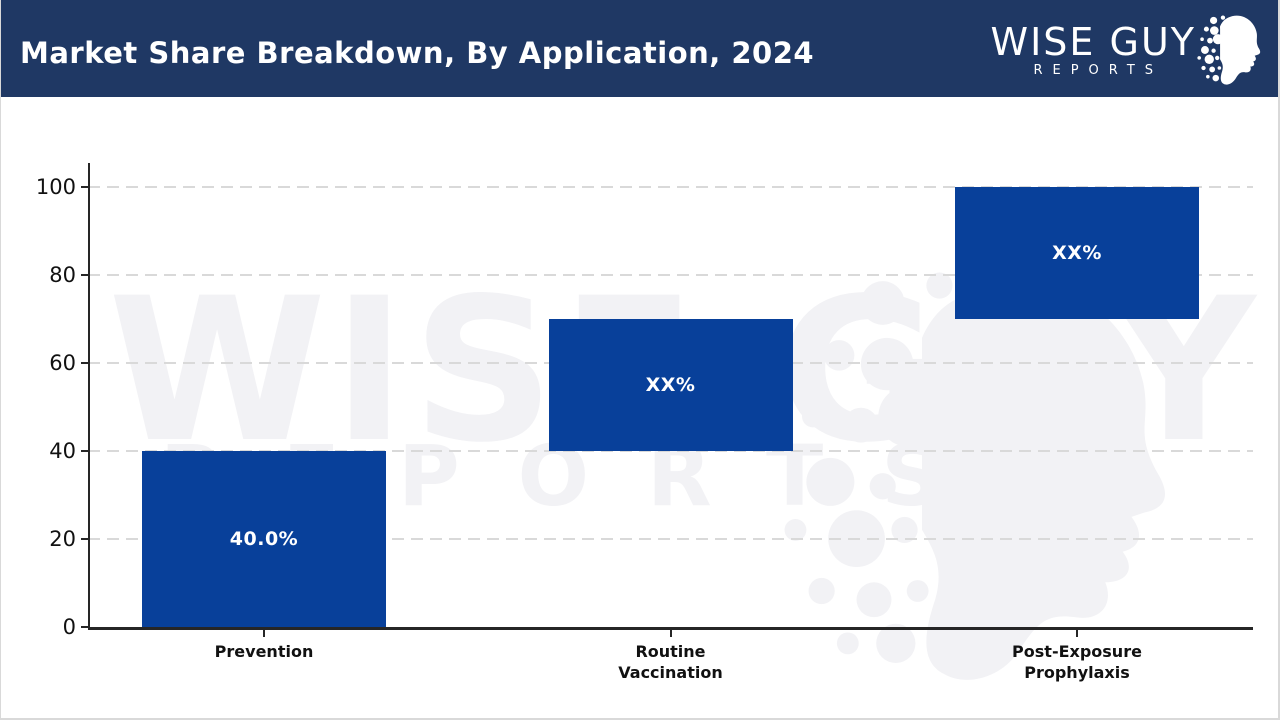 This screenshot has width=1280, height=720. I want to click on x-axis-line, so click(670, 628).